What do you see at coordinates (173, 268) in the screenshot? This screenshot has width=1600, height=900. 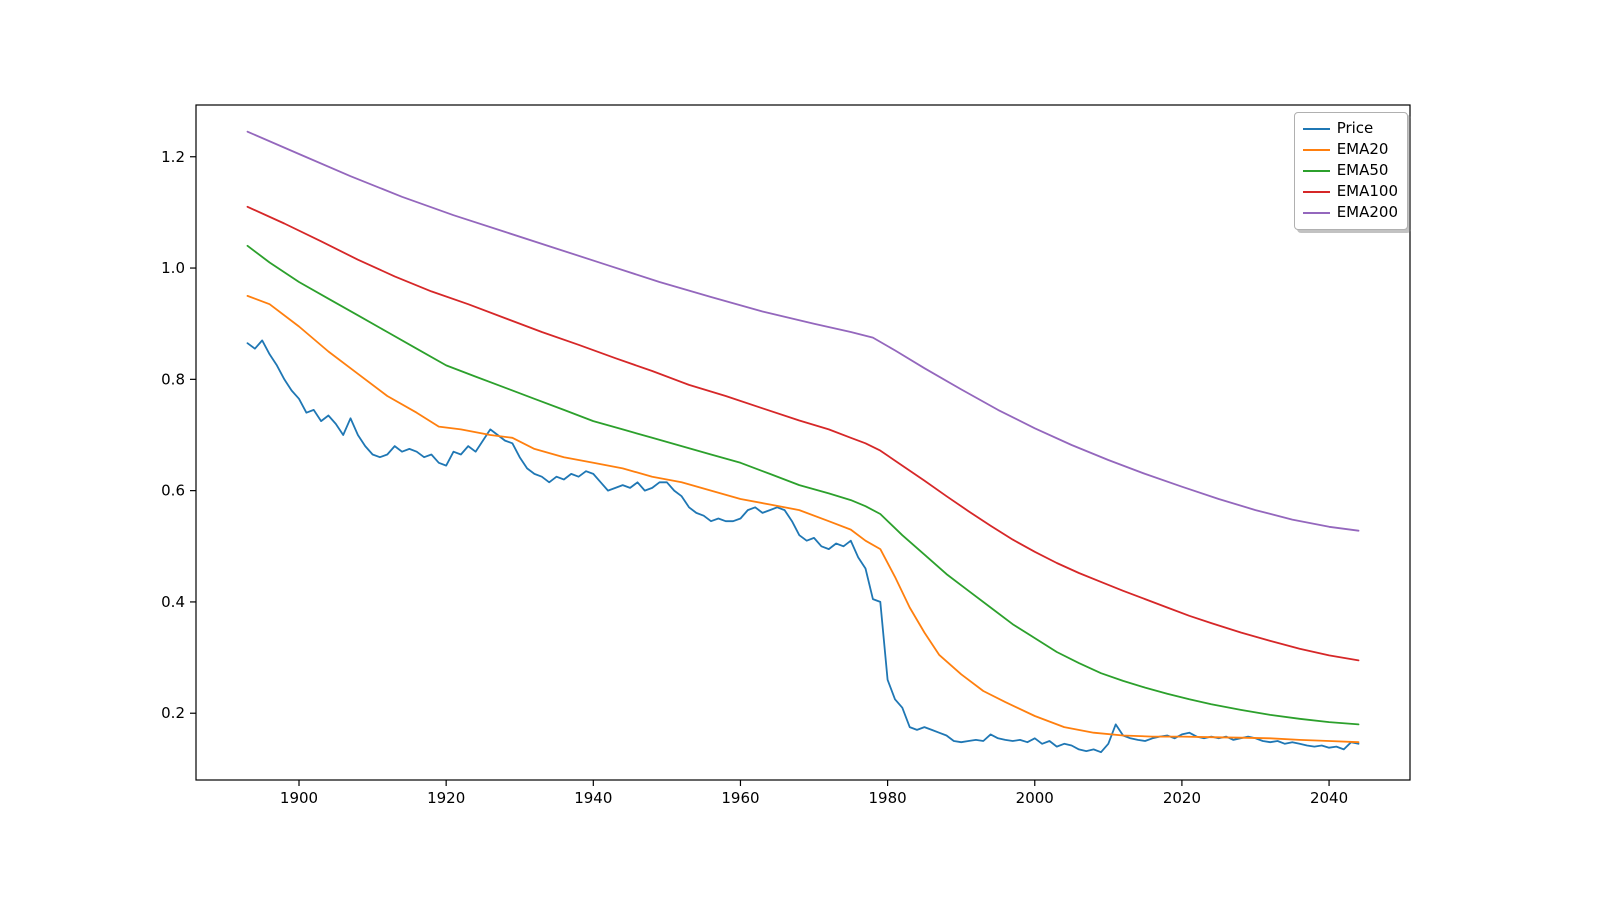 I see `y-tick-label: 1.0` at bounding box center [173, 268].